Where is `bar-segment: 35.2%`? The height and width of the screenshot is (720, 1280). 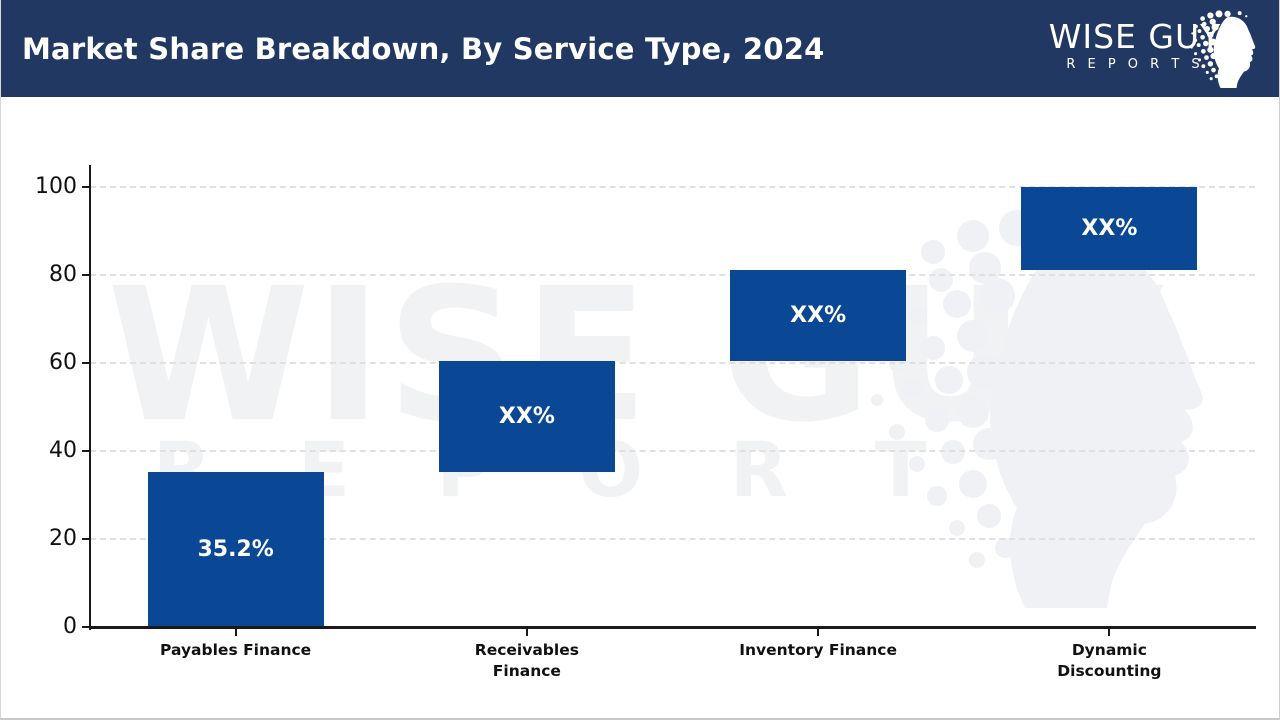
bar-segment: 35.2% is located at coordinates (235, 549).